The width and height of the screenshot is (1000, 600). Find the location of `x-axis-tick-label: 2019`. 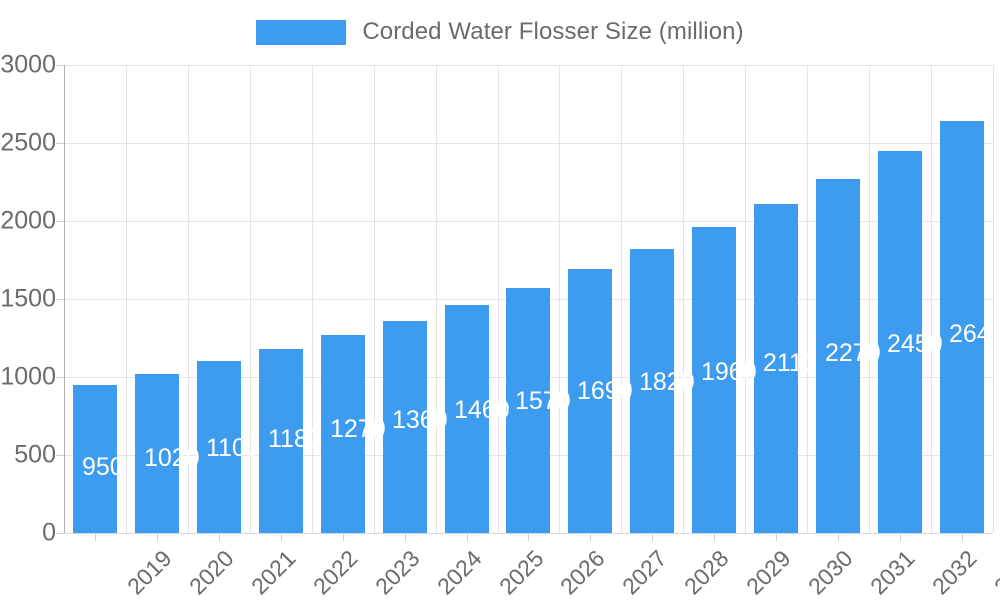

x-axis-tick-label: 2019 is located at coordinates (149, 572).